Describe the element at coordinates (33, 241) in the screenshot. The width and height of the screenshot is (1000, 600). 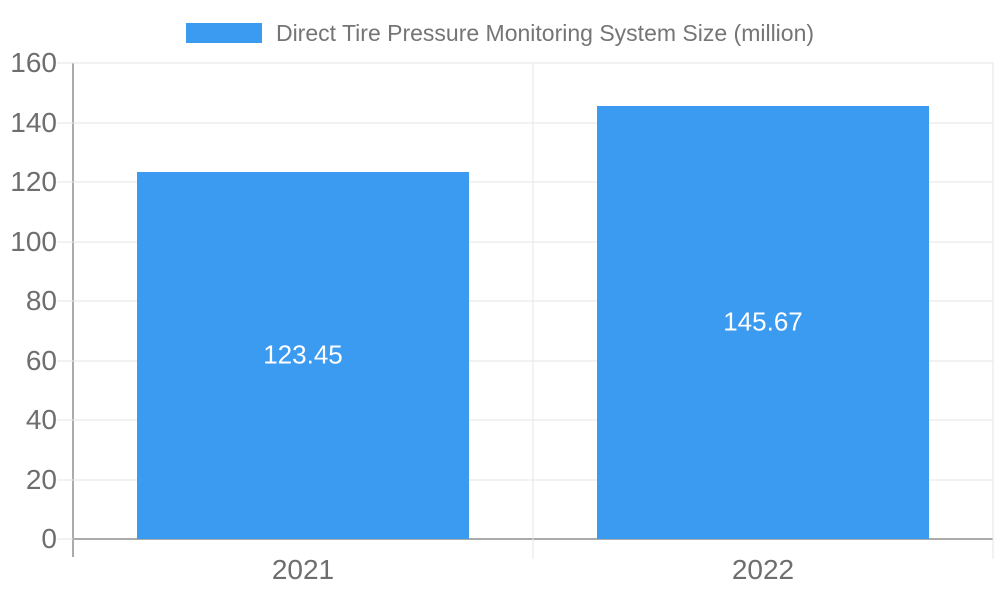
I see `y-tick-label: 100` at that location.